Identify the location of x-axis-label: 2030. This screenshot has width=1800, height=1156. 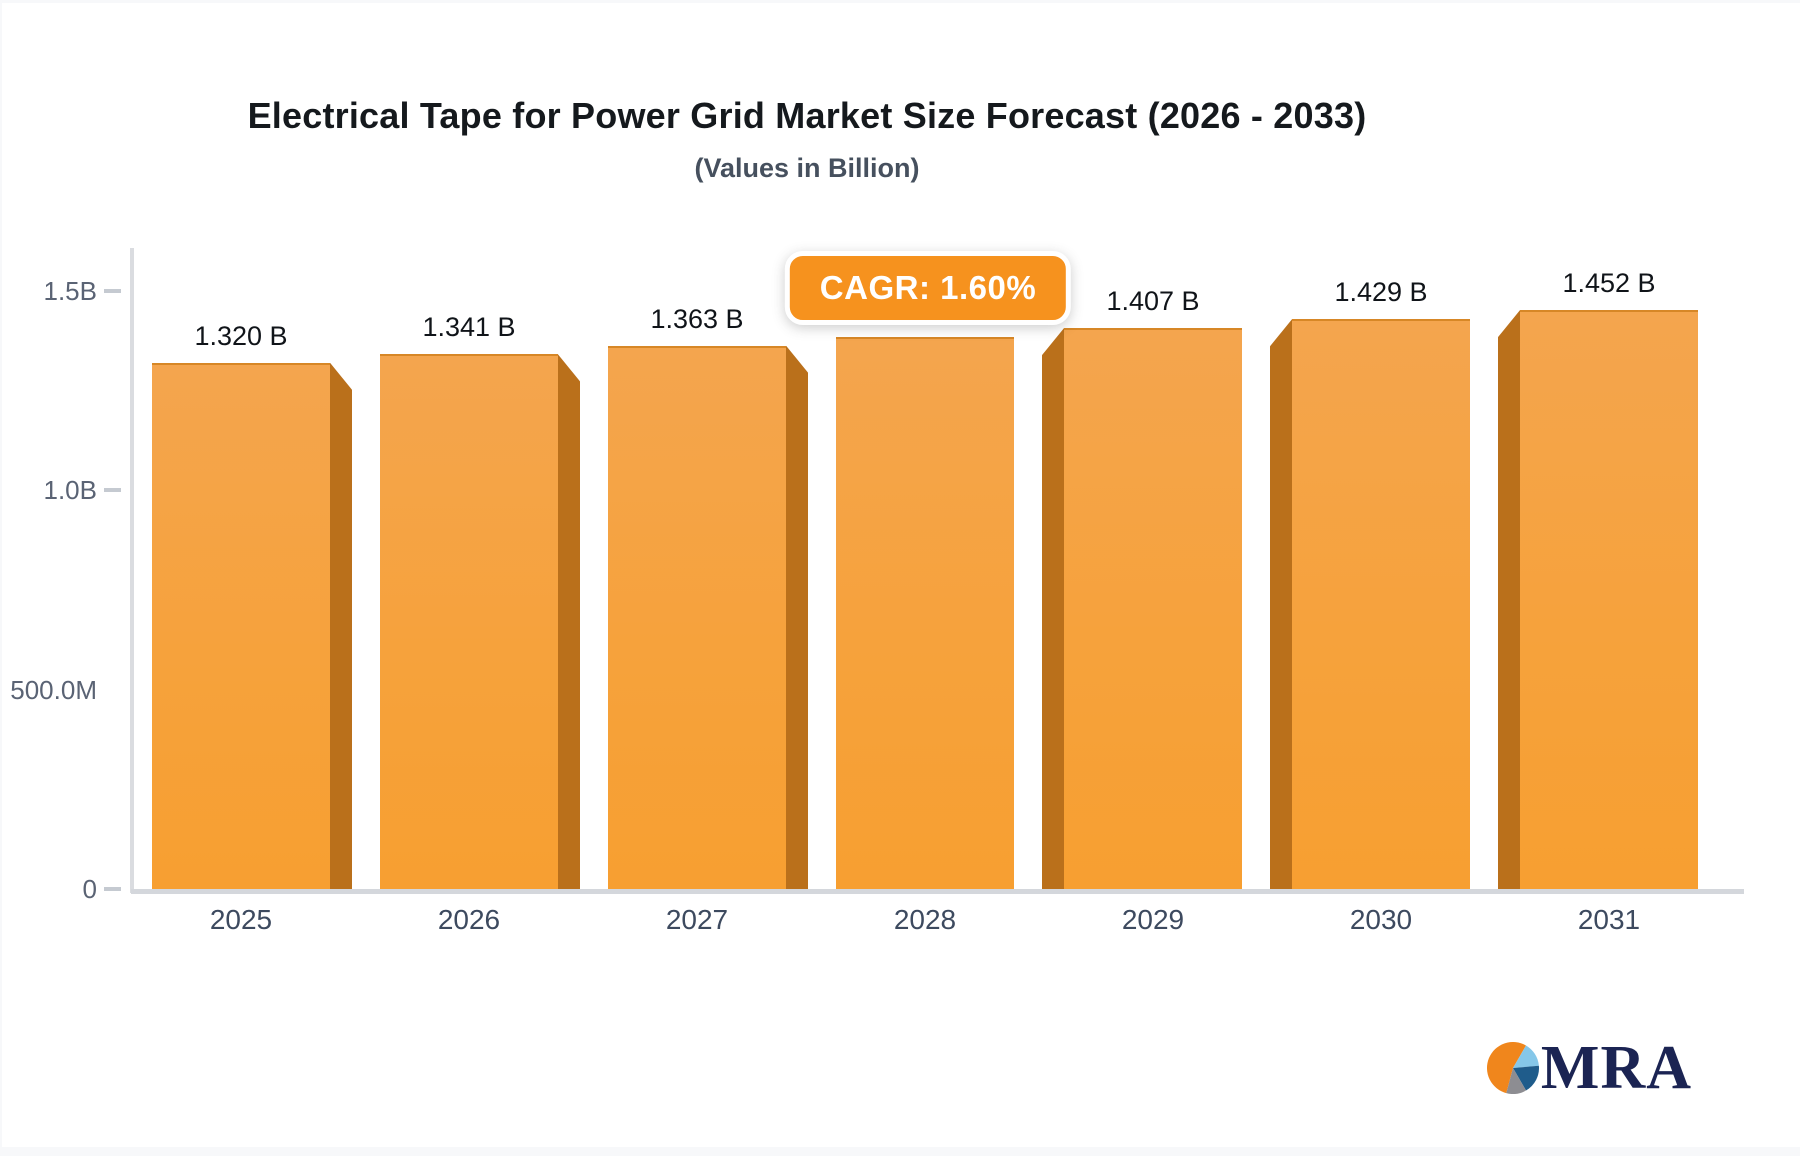
(1381, 919).